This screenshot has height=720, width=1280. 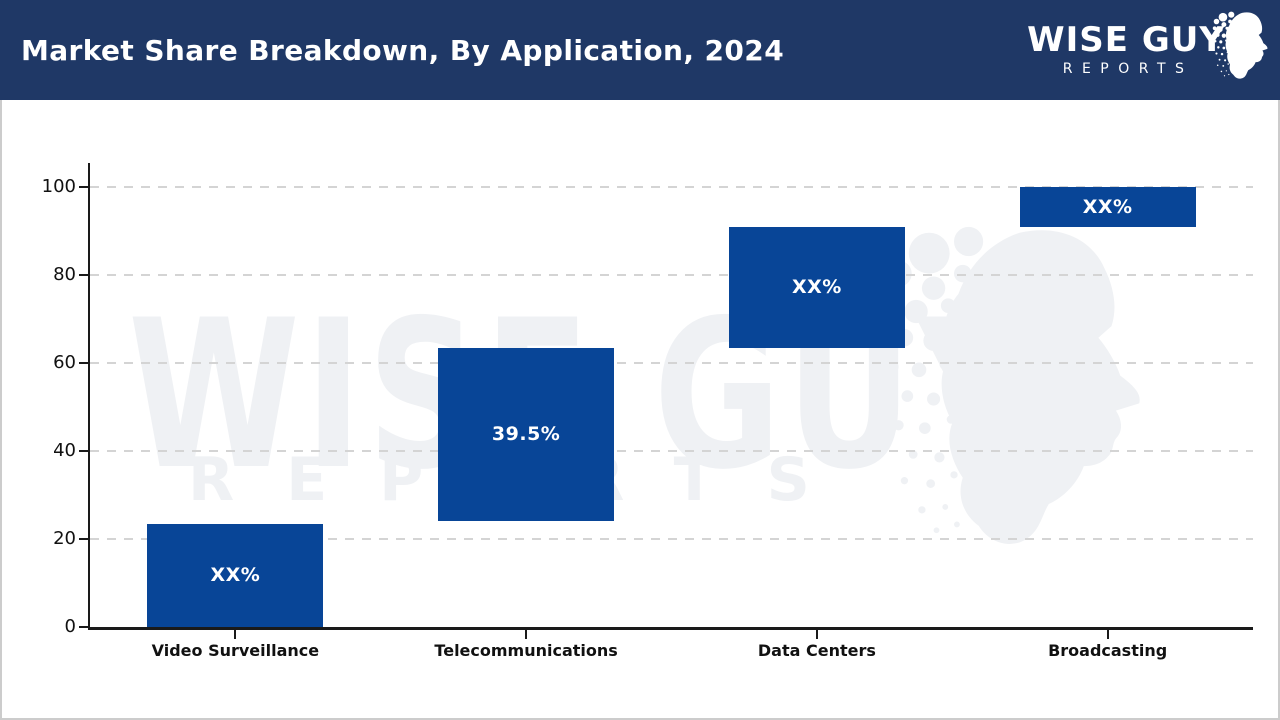 I want to click on logo-wiseguy-text: WISE GUY, so click(x=1126, y=40).